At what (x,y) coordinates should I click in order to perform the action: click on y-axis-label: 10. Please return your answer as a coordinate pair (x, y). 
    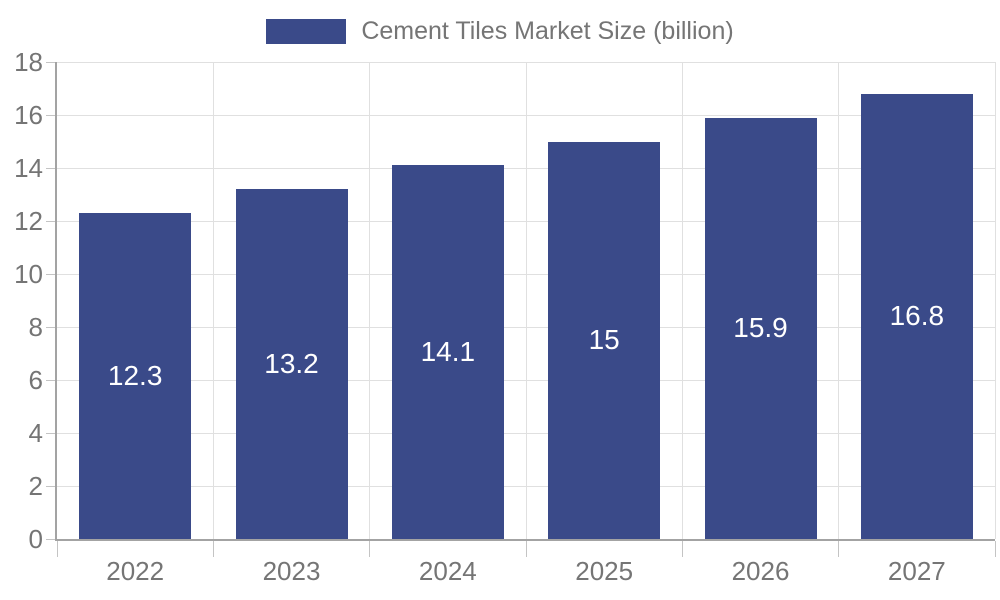
    Looking at the image, I should click on (28, 274).